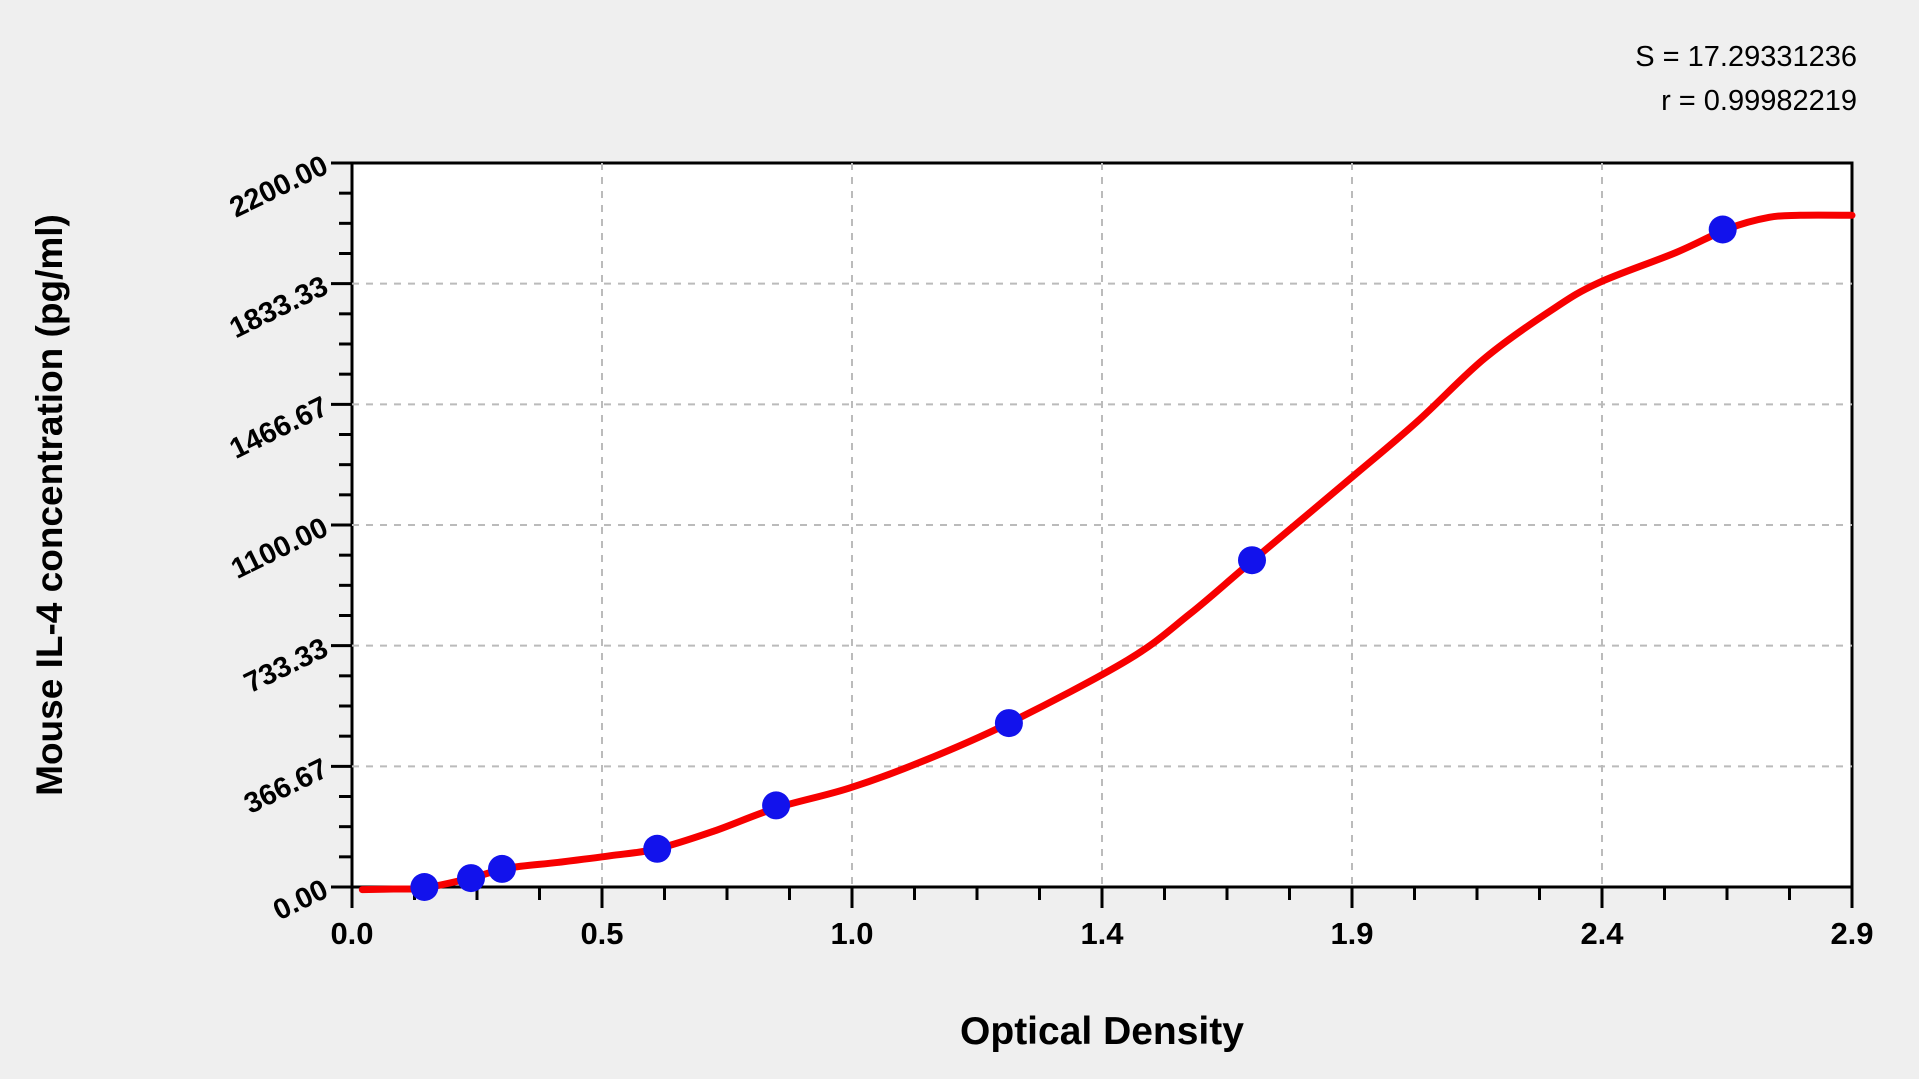 This screenshot has height=1079, width=1919. What do you see at coordinates (1746, 79) in the screenshot?
I see `stats-block: S = 17.29331236 r = 0.99982219` at bounding box center [1746, 79].